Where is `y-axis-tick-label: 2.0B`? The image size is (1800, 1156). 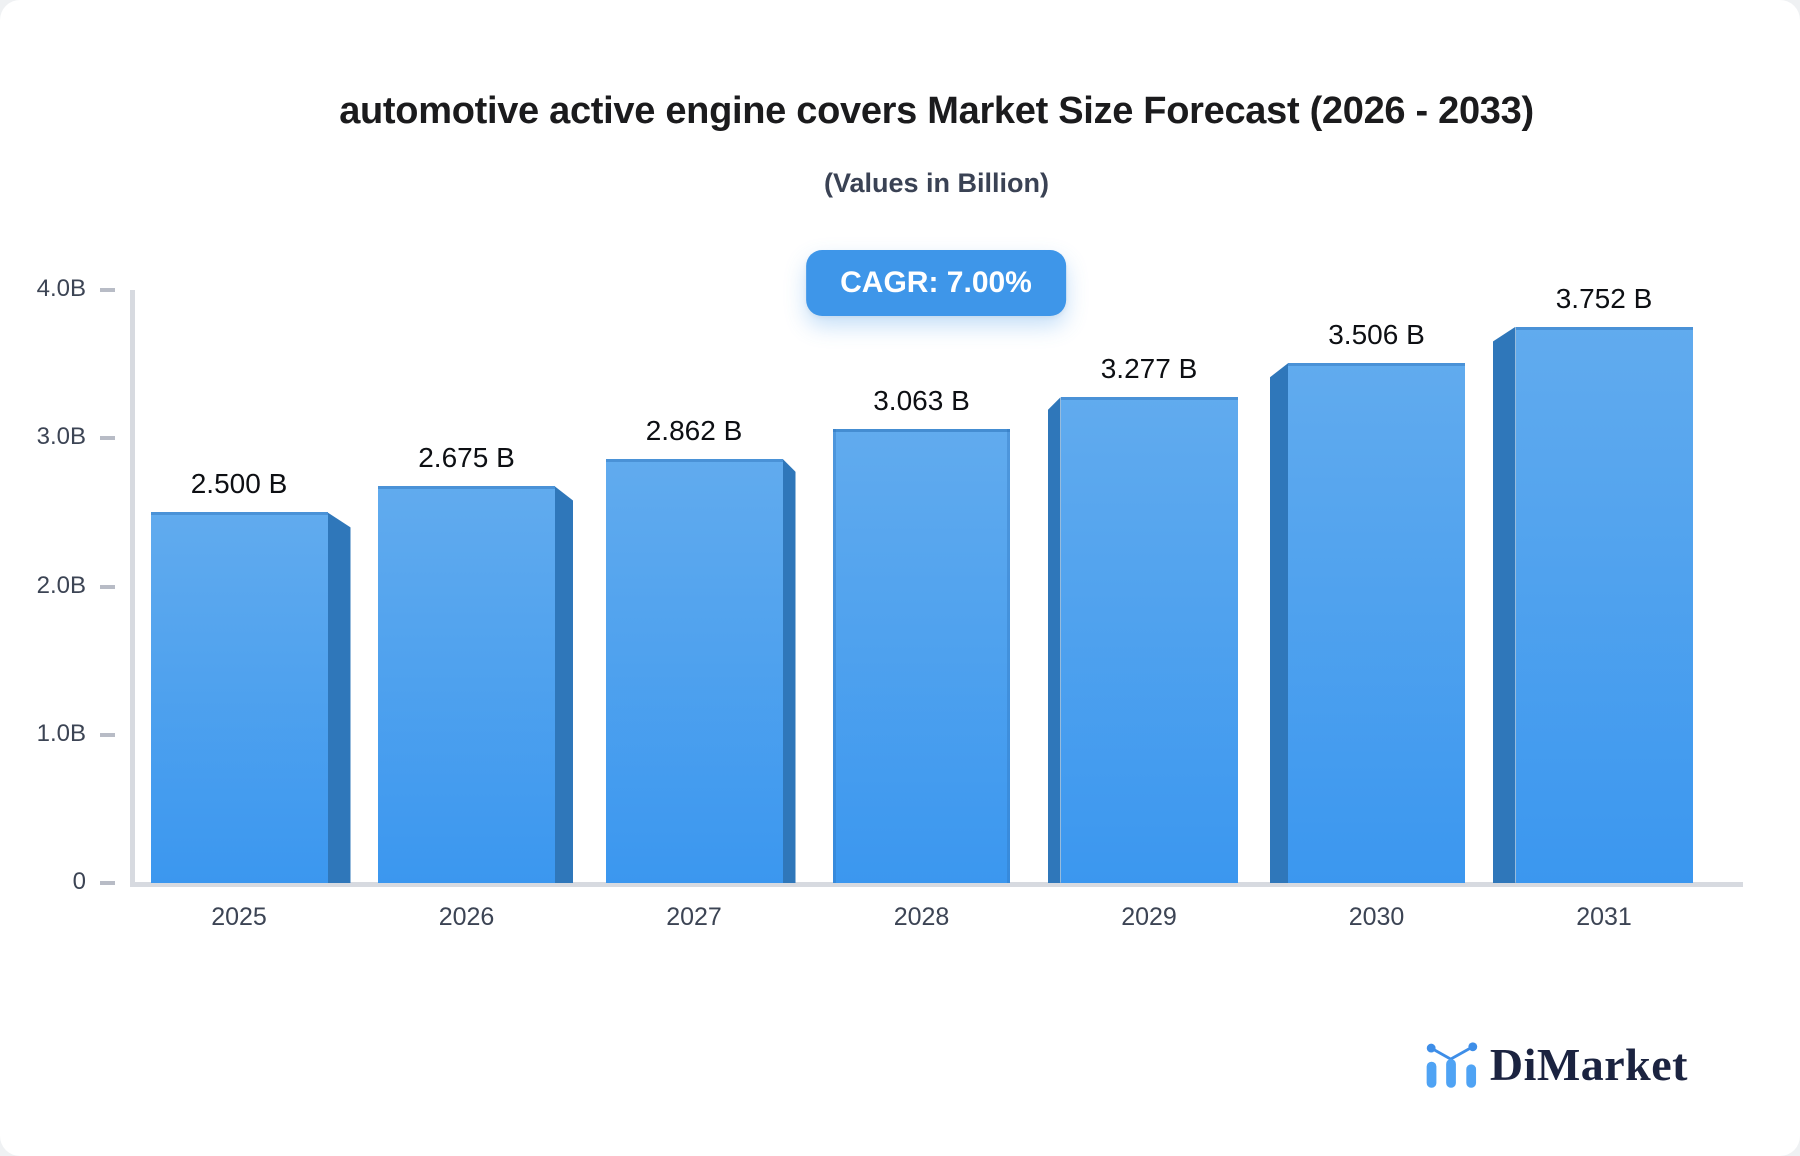
y-axis-tick-label: 2.0B is located at coordinates (61, 585).